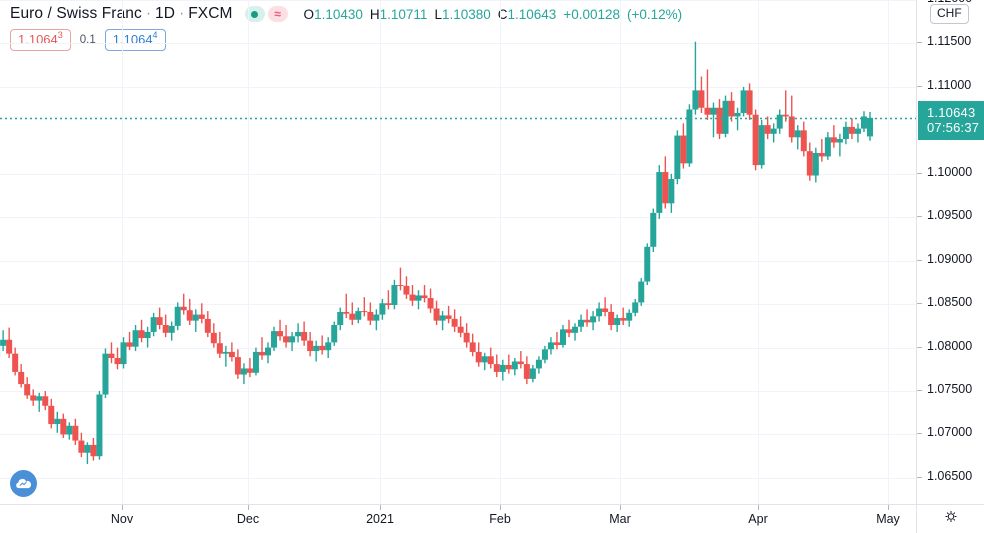  I want to click on symbol-title: Euro / Swiss Franc, so click(76, 13).